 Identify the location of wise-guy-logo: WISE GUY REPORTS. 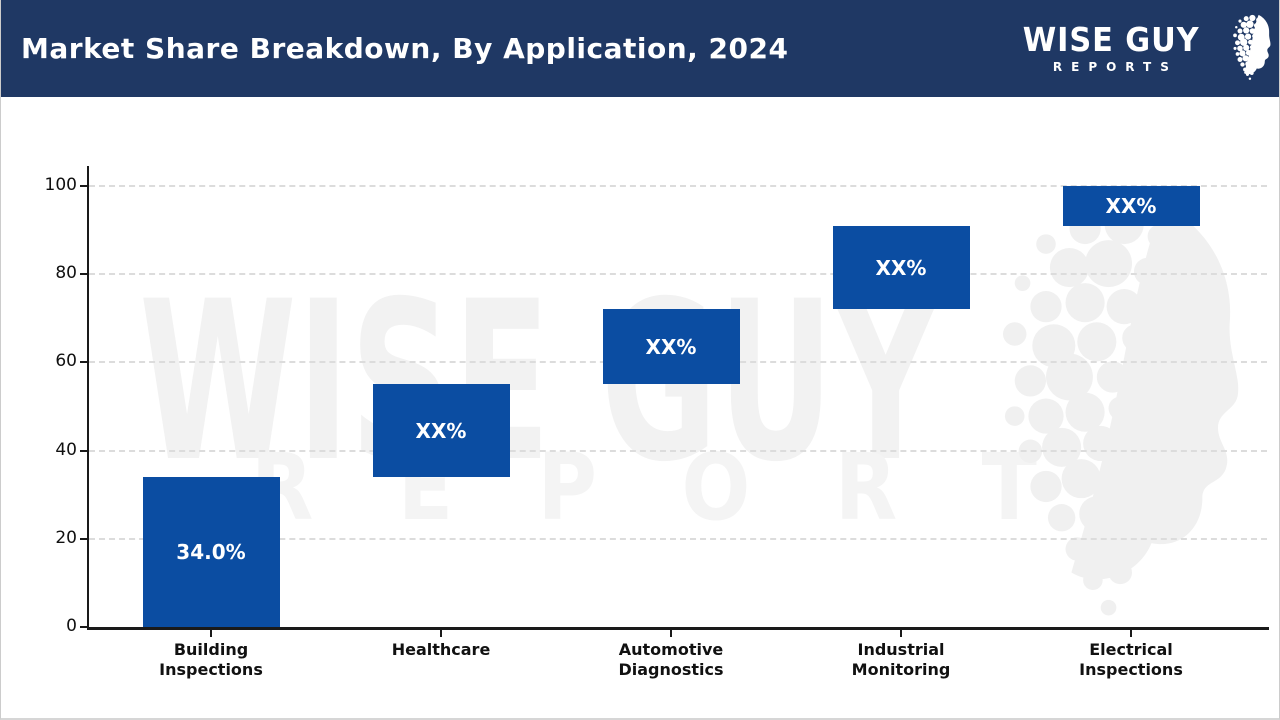
(1143, 48).